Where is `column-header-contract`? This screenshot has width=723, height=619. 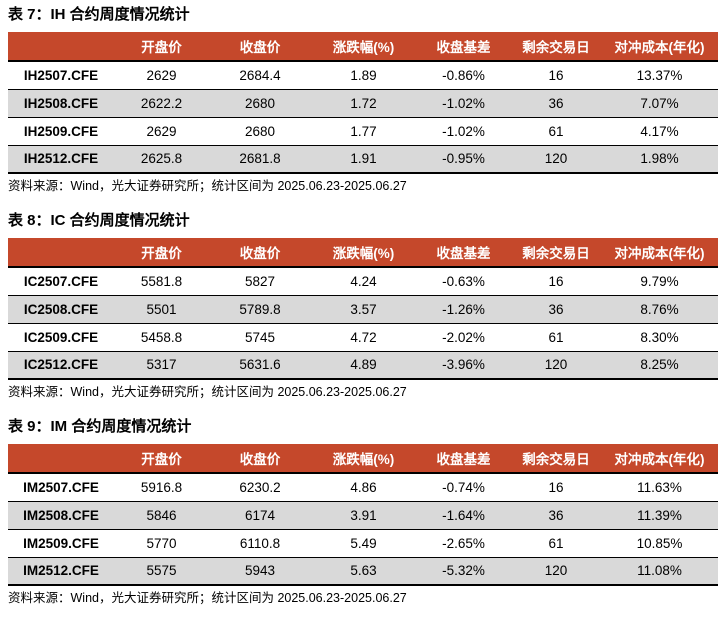
column-header-contract is located at coordinates (61, 253).